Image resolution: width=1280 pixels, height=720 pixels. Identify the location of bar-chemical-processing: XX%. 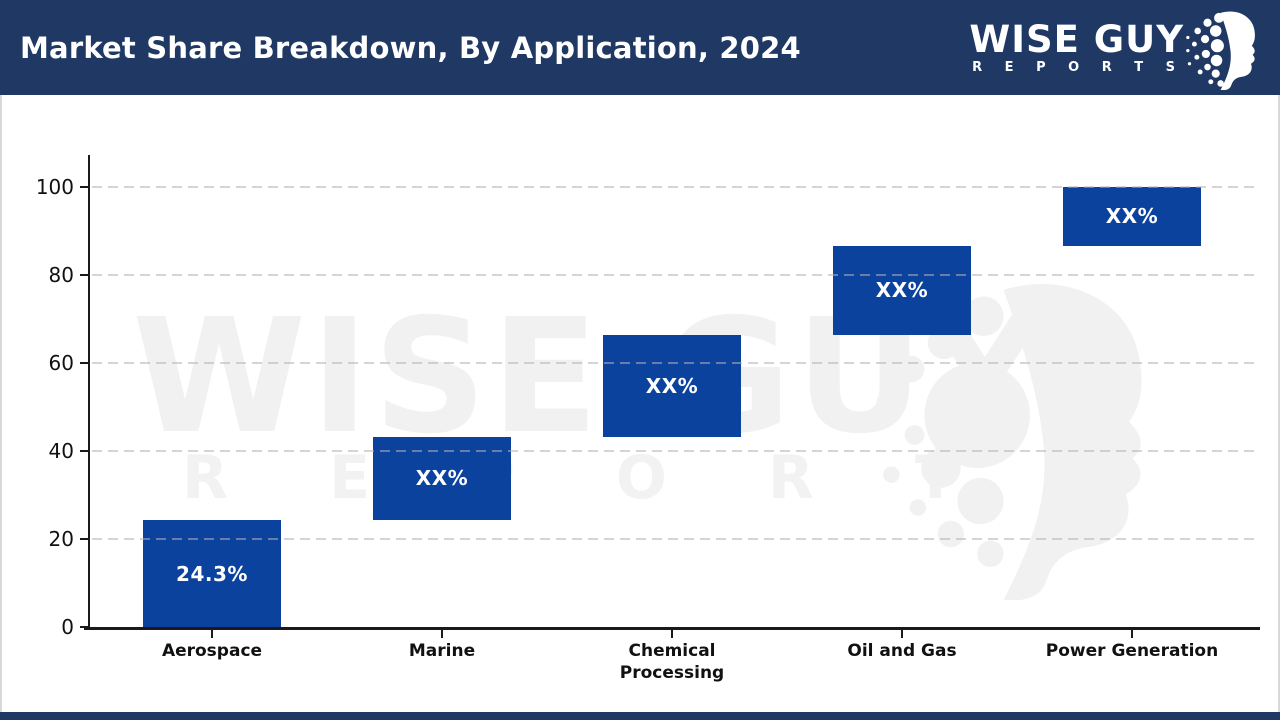
(672, 385).